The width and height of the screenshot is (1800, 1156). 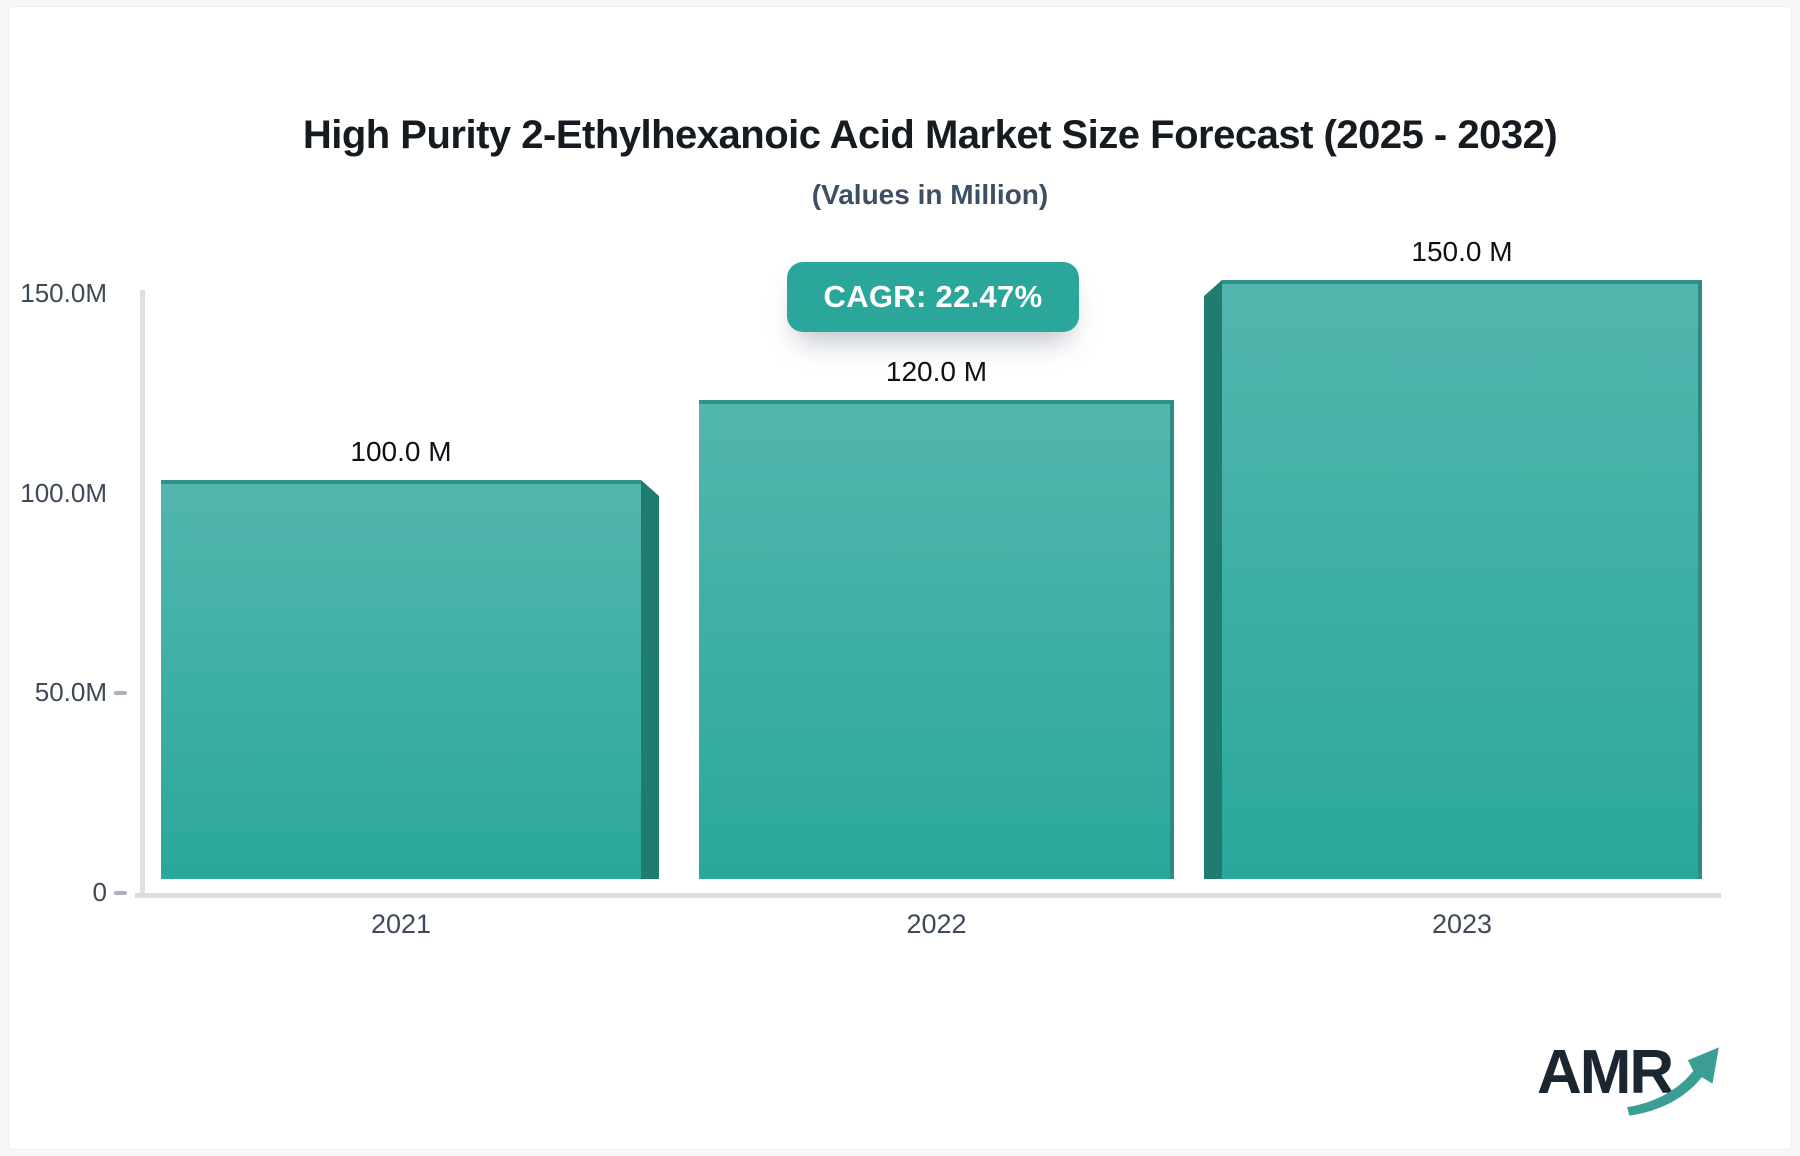 I want to click on y-tick-label: 100.0M, so click(x=63, y=493).